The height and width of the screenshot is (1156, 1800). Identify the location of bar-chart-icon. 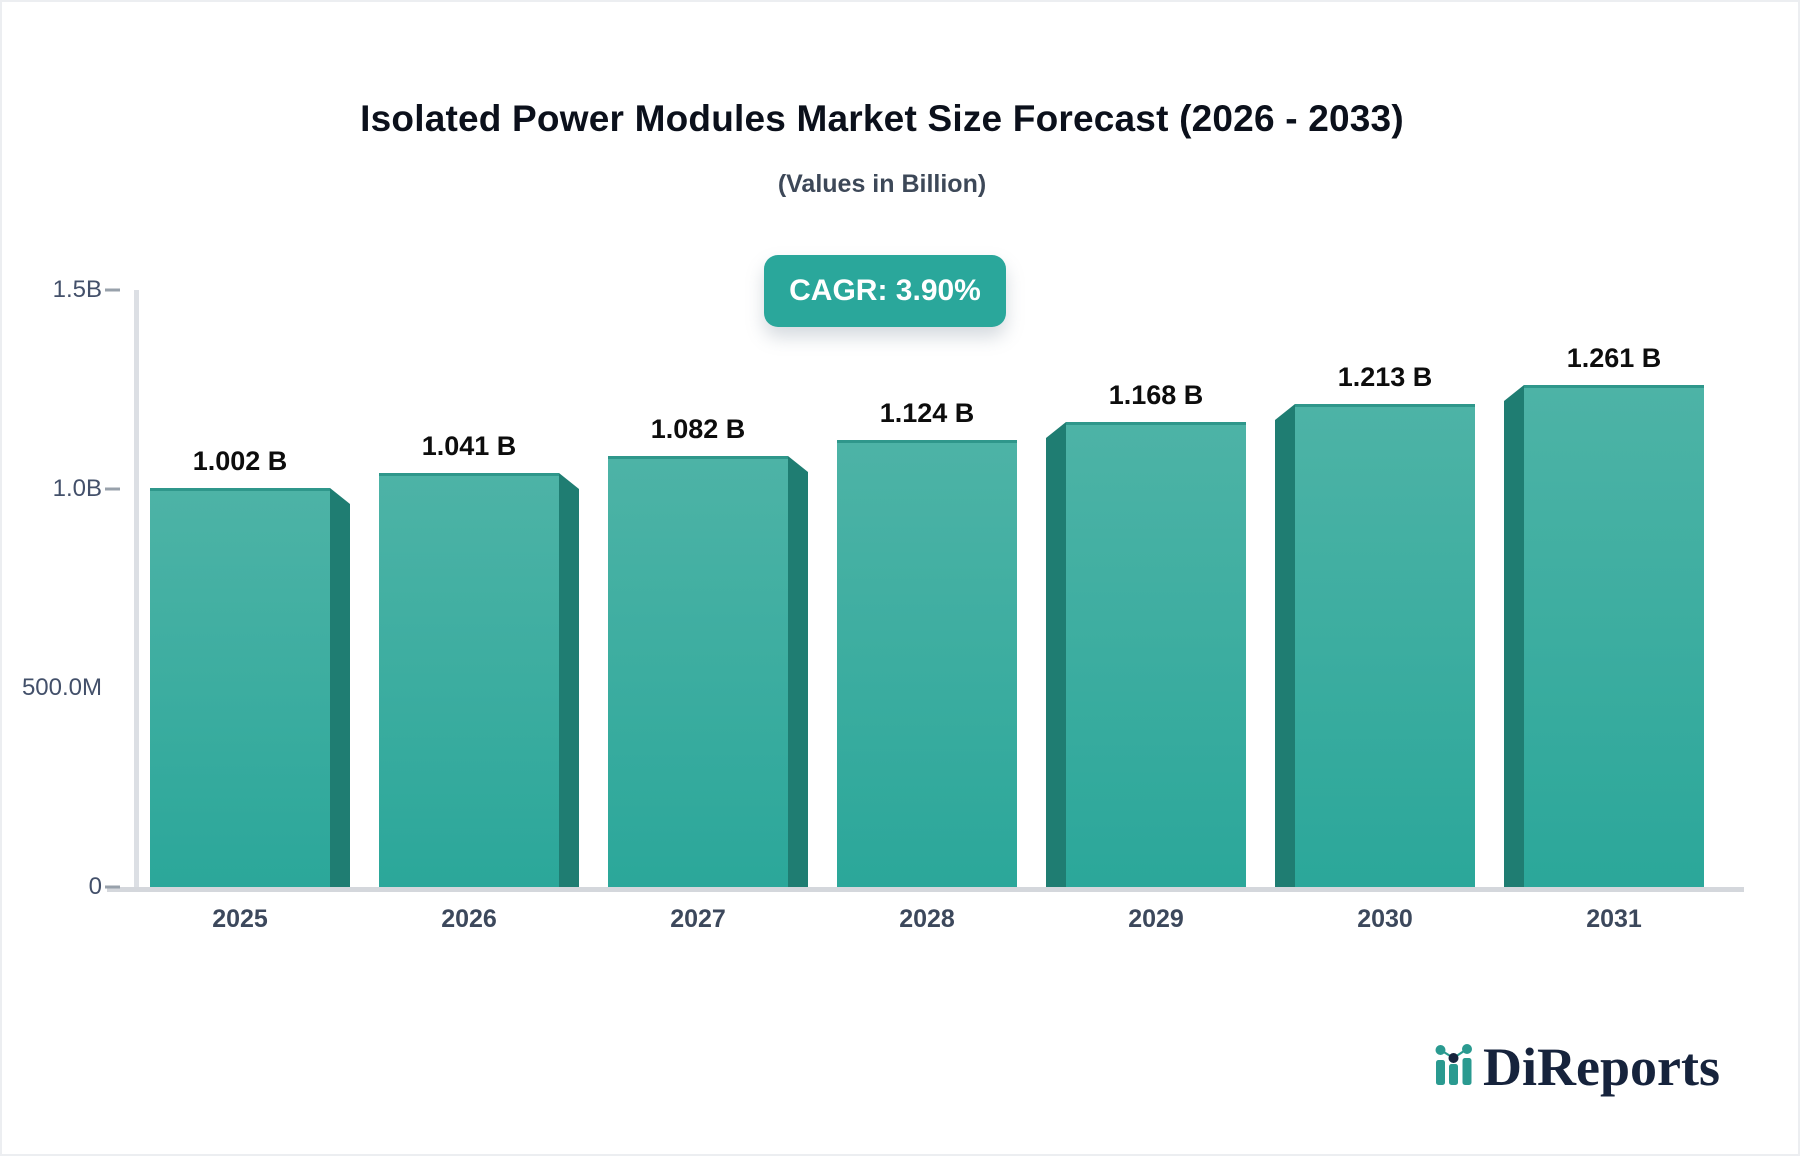
(1453, 1064).